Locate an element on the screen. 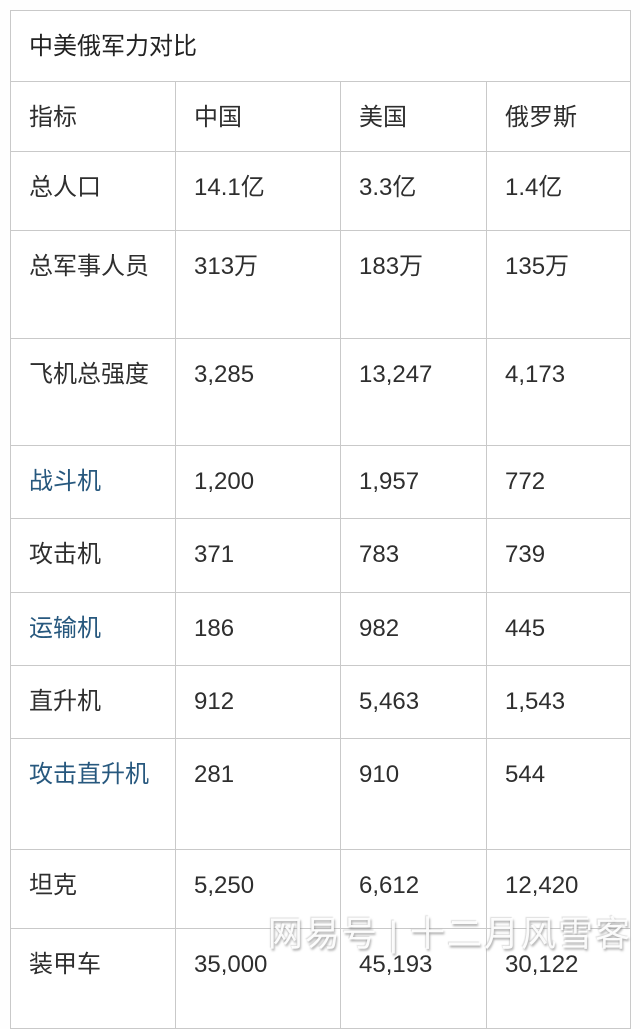 Image resolution: width=640 pixels, height=1029 pixels. table-title-row: 中美俄军力对比 is located at coordinates (320, 46).